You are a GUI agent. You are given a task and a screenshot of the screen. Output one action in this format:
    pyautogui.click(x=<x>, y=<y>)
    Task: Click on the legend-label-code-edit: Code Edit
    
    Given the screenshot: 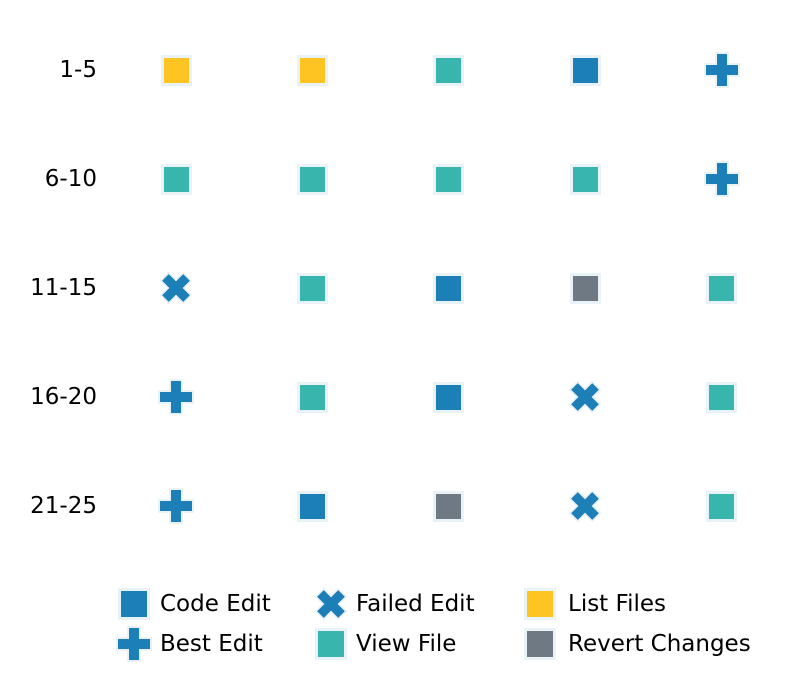 What is the action you would take?
    pyautogui.click(x=215, y=604)
    